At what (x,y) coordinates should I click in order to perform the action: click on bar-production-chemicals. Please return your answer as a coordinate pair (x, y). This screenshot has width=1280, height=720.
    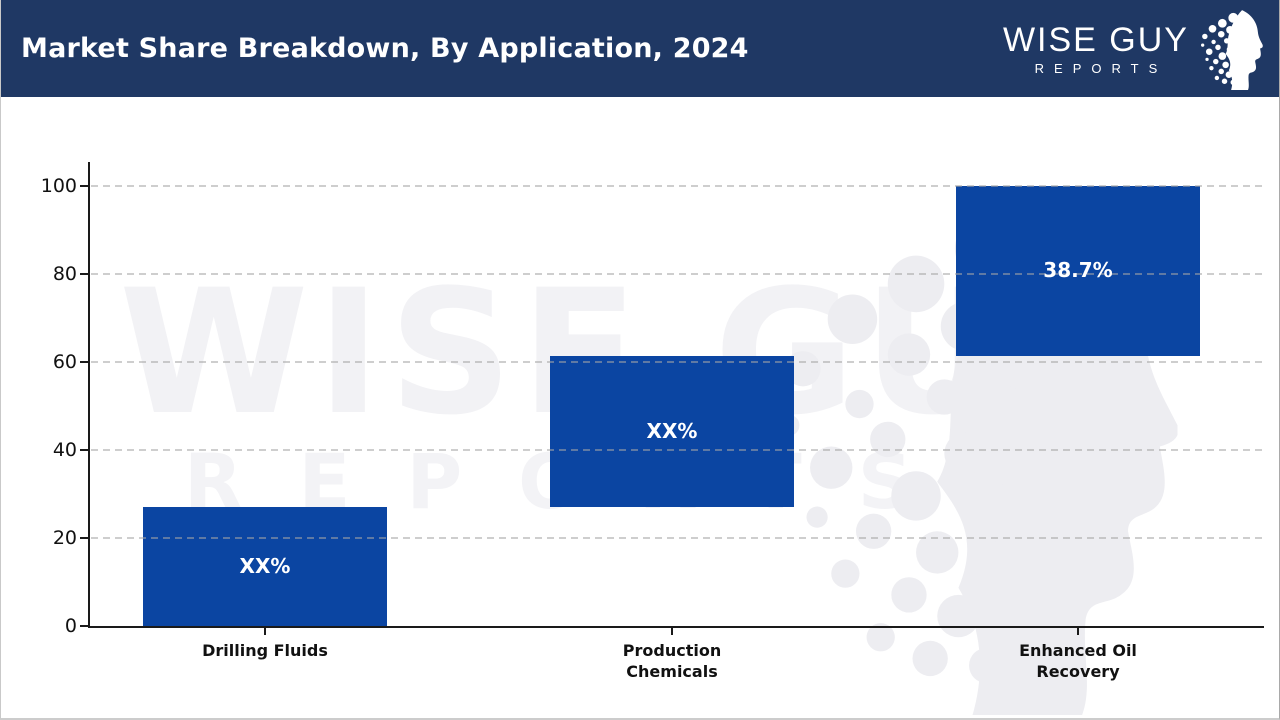
    Looking at the image, I should click on (672, 432).